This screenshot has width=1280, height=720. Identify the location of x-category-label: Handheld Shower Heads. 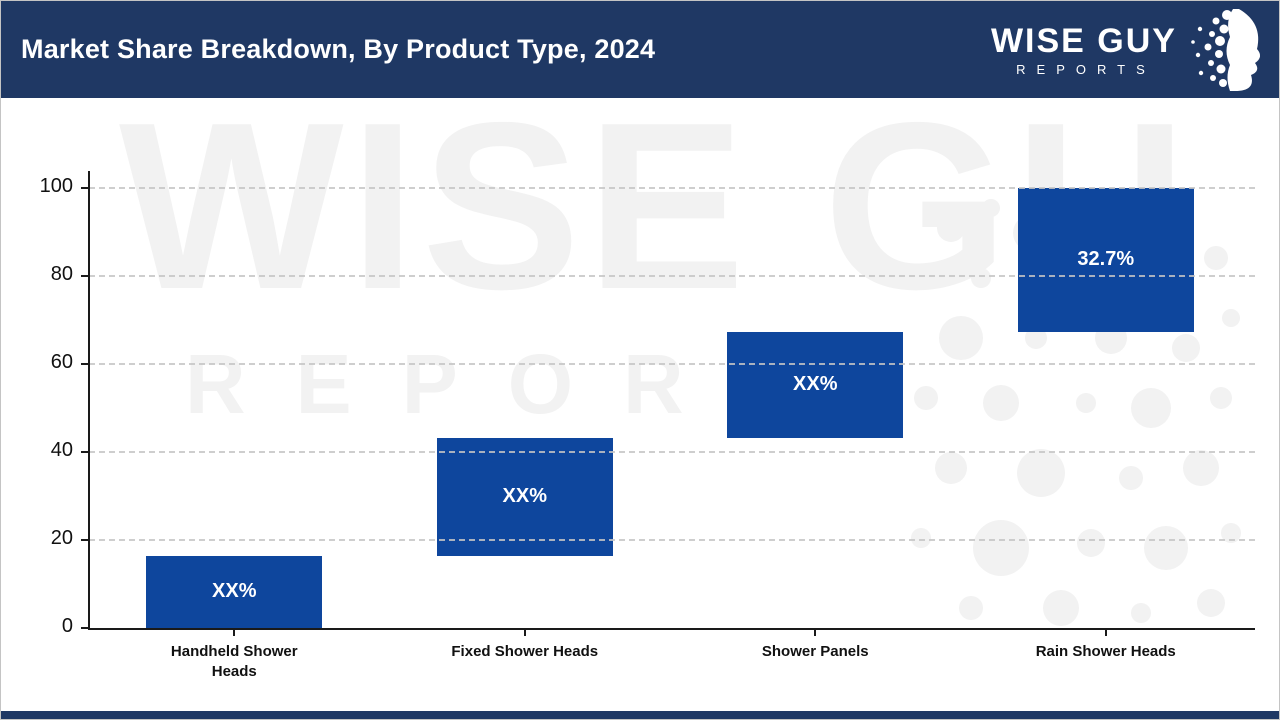
(234, 662).